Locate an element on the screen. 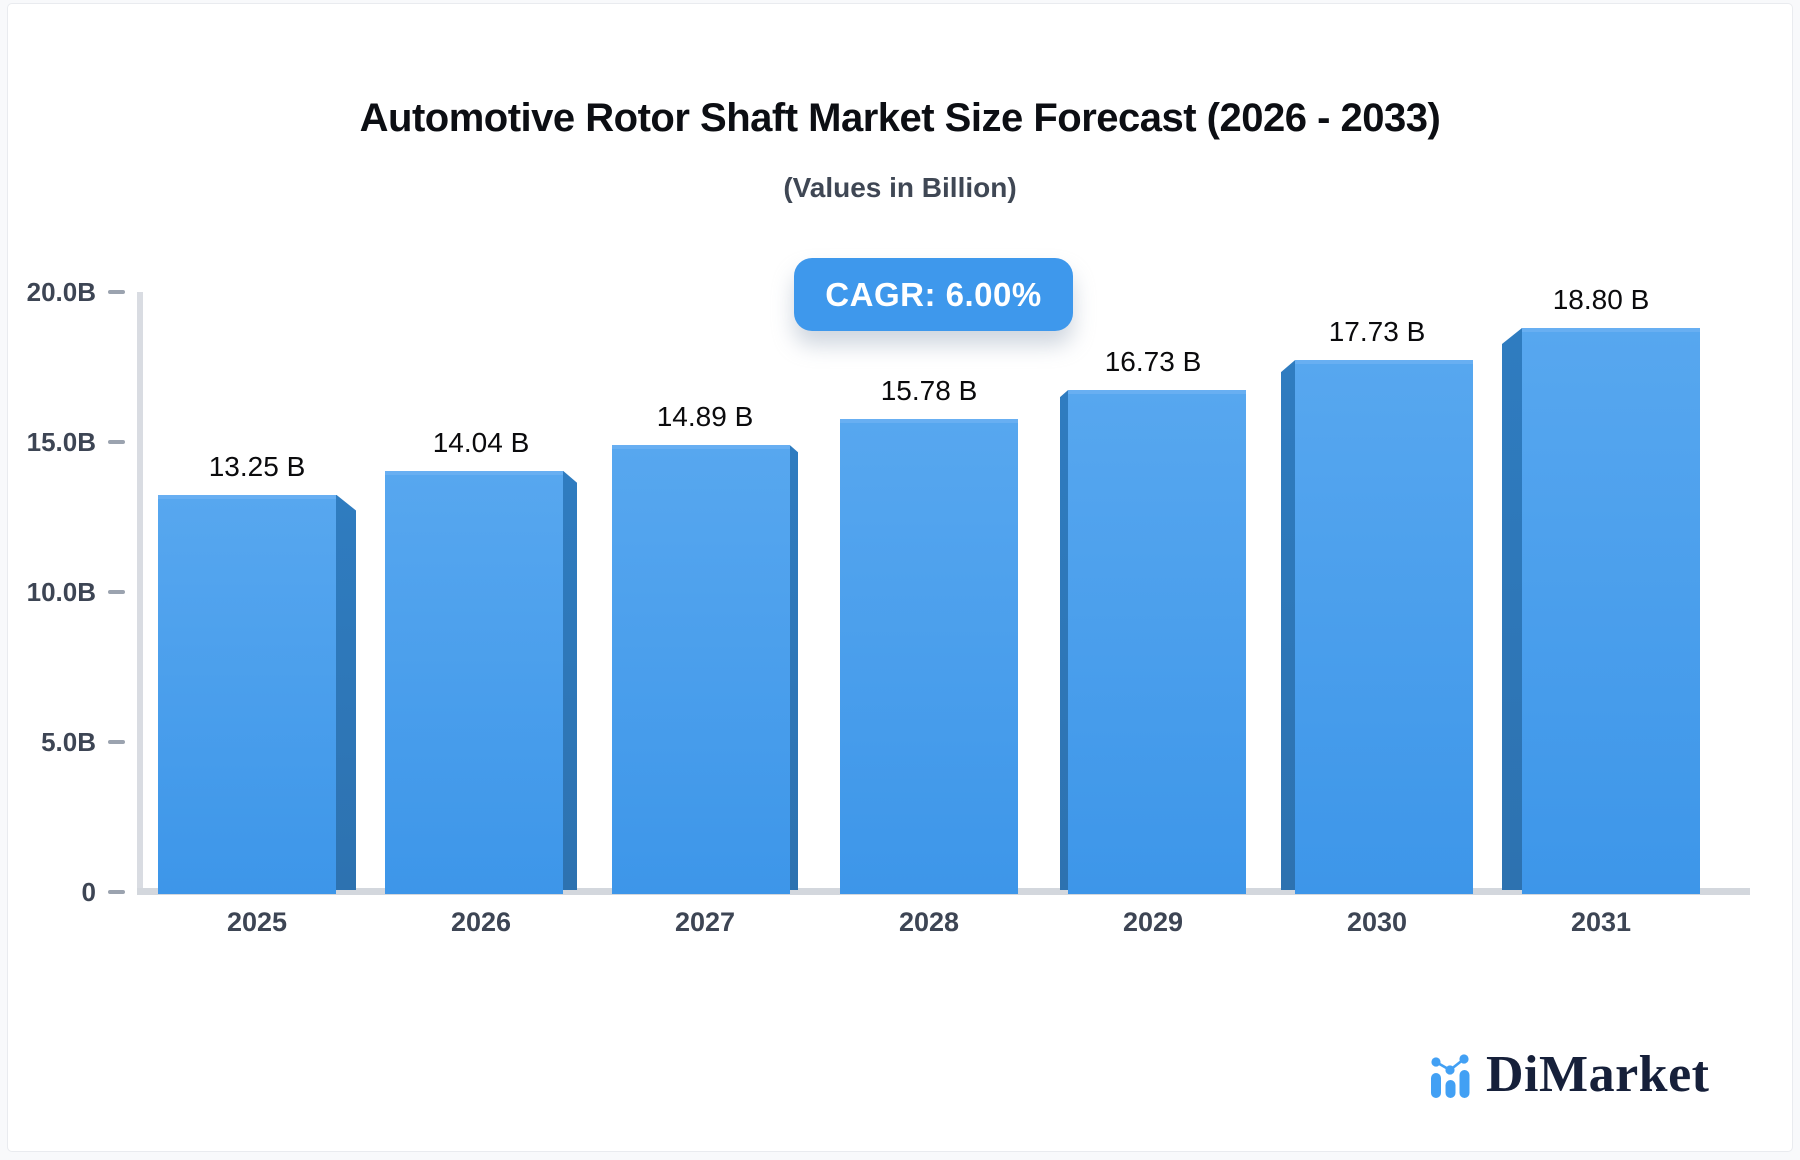  x-axis-label: 2030 is located at coordinates (1377, 922).